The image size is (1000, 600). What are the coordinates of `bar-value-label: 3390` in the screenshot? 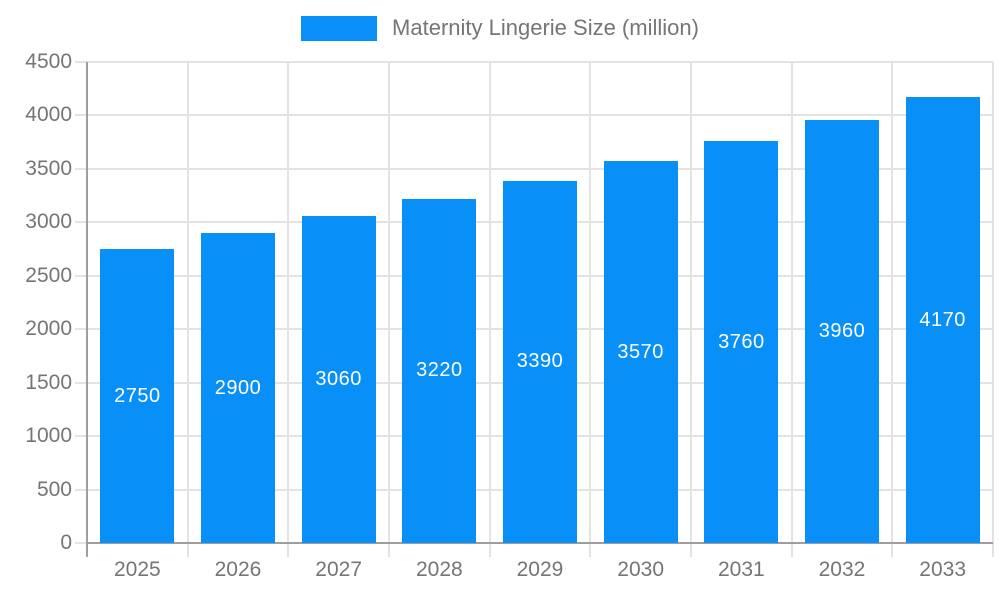 It's located at (540, 361).